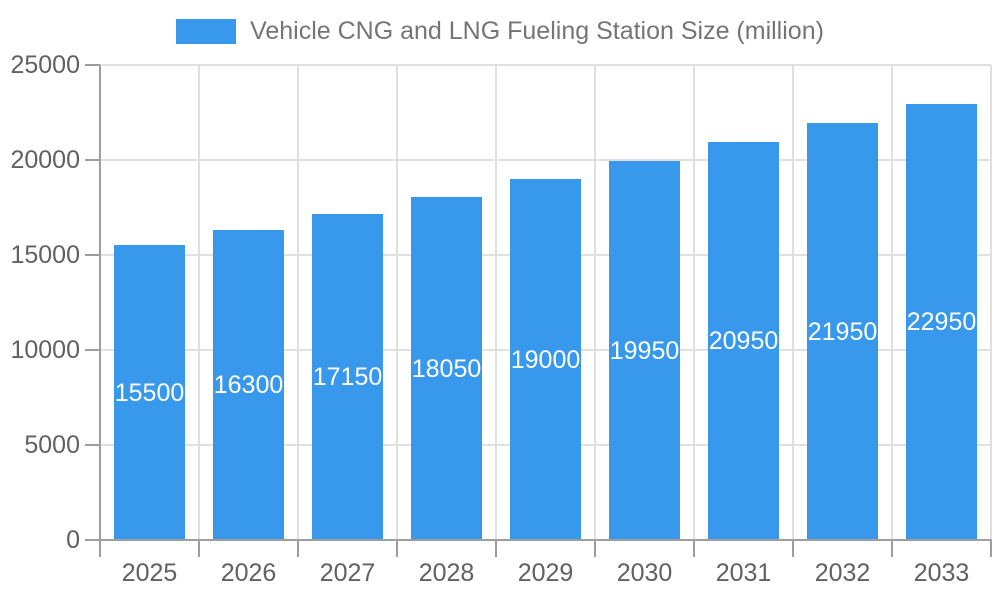  I want to click on legend-swatch, so click(206, 31).